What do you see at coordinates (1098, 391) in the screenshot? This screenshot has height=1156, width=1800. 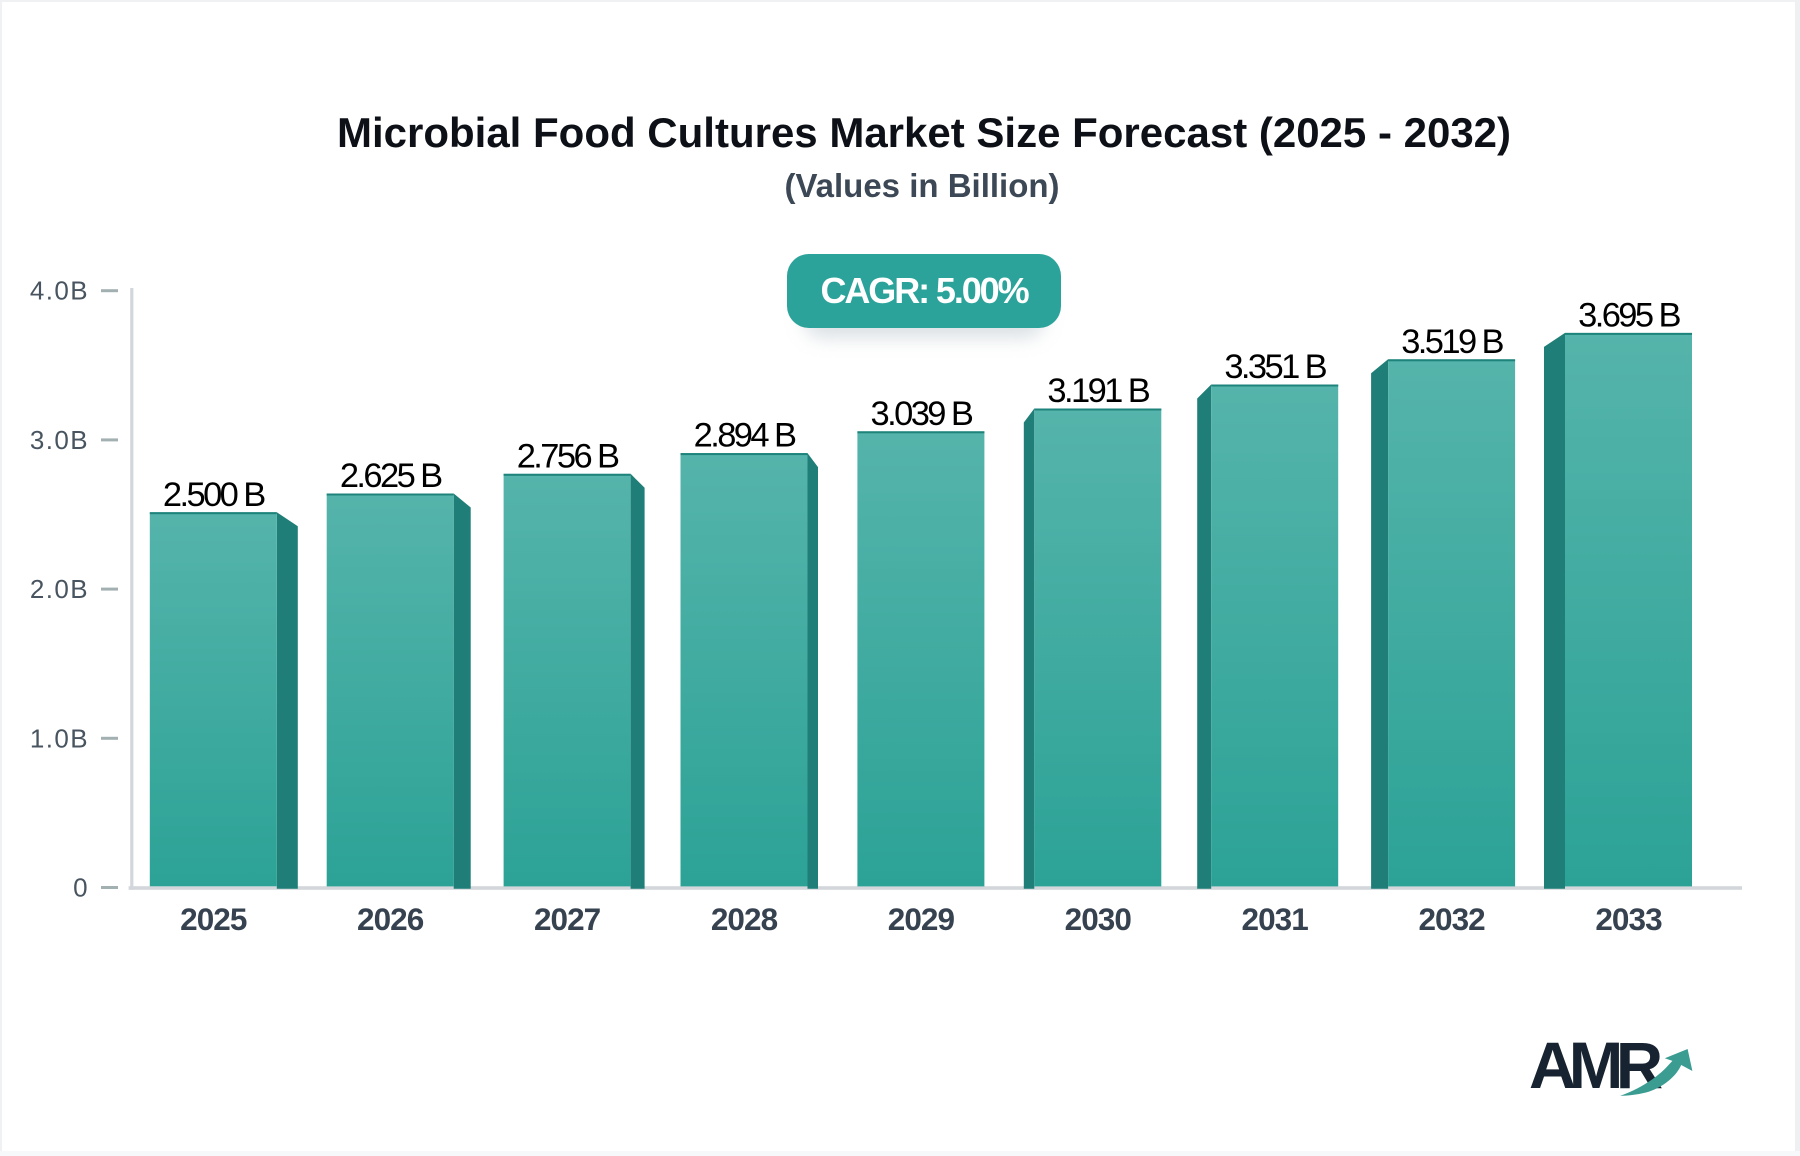 I see `svg-text: 3.191 B` at bounding box center [1098, 391].